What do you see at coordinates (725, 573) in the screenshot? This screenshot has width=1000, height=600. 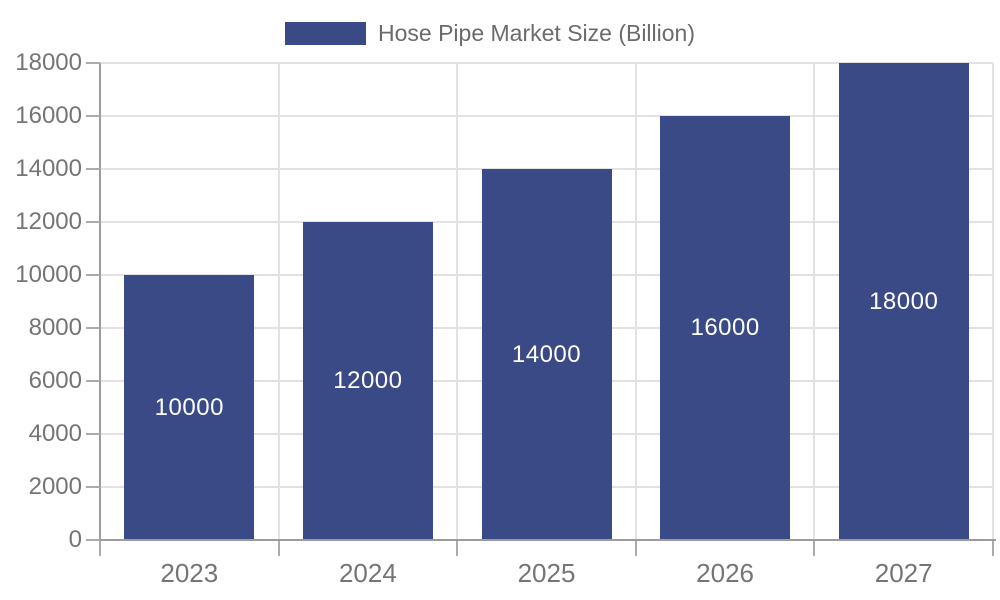 I see `x-tick-label: 2026` at bounding box center [725, 573].